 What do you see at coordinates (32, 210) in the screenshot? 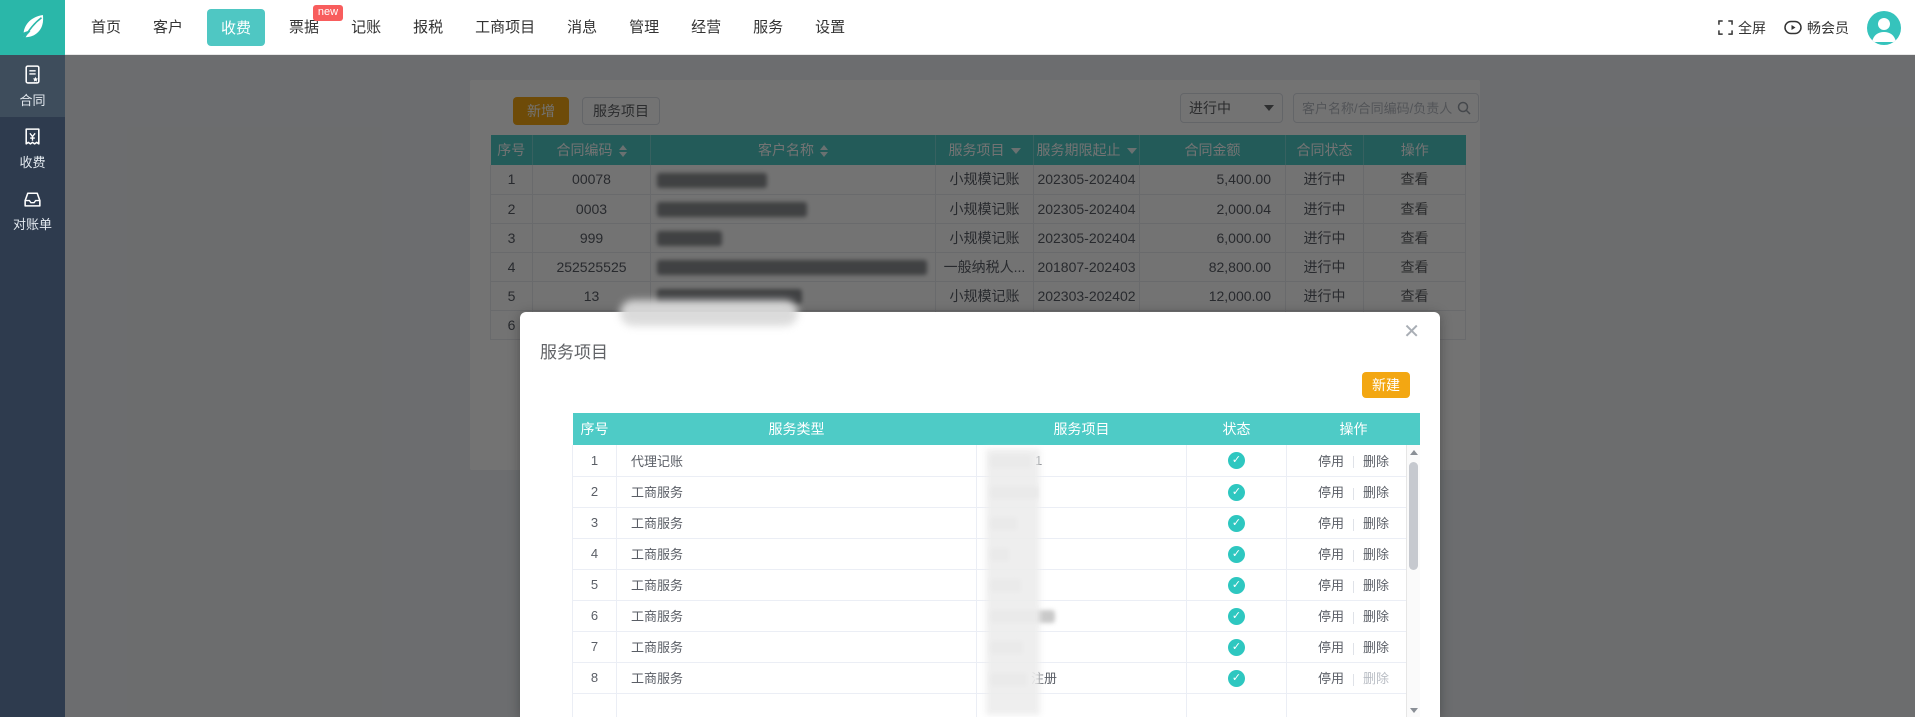
I see `sidebar-item-statements: 对账单` at bounding box center [32, 210].